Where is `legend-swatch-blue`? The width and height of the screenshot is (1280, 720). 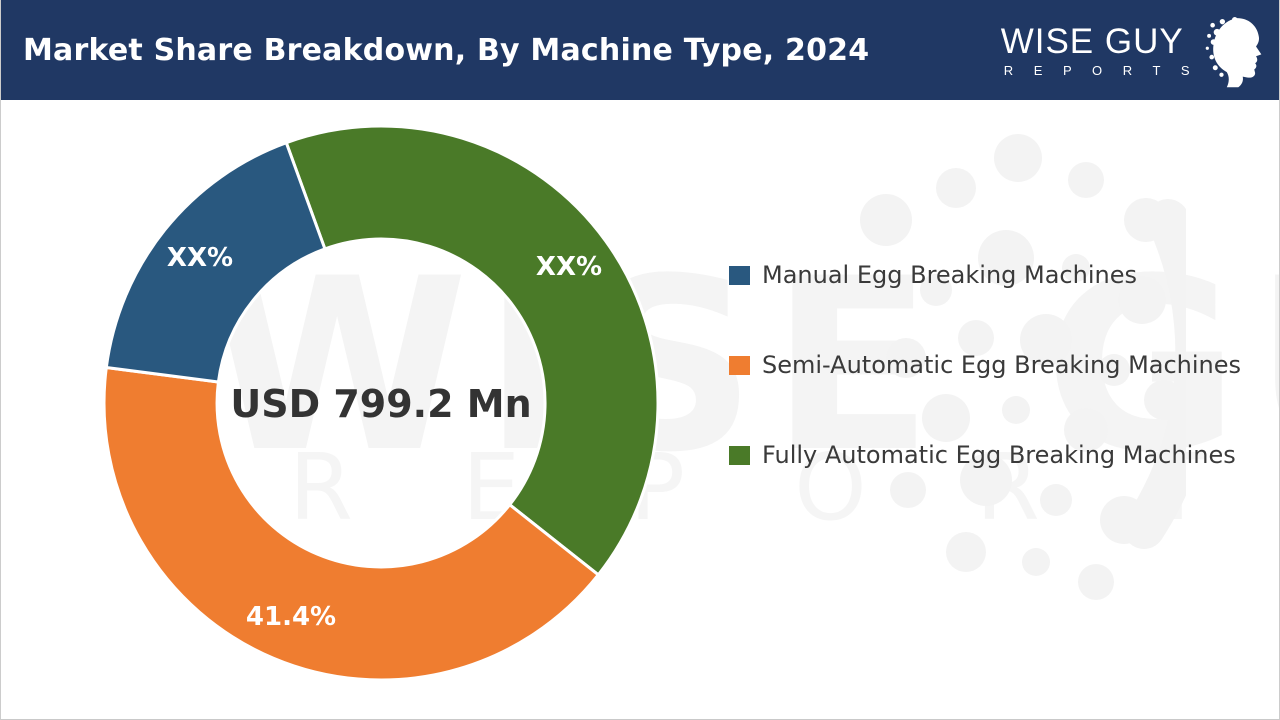 legend-swatch-blue is located at coordinates (739, 275).